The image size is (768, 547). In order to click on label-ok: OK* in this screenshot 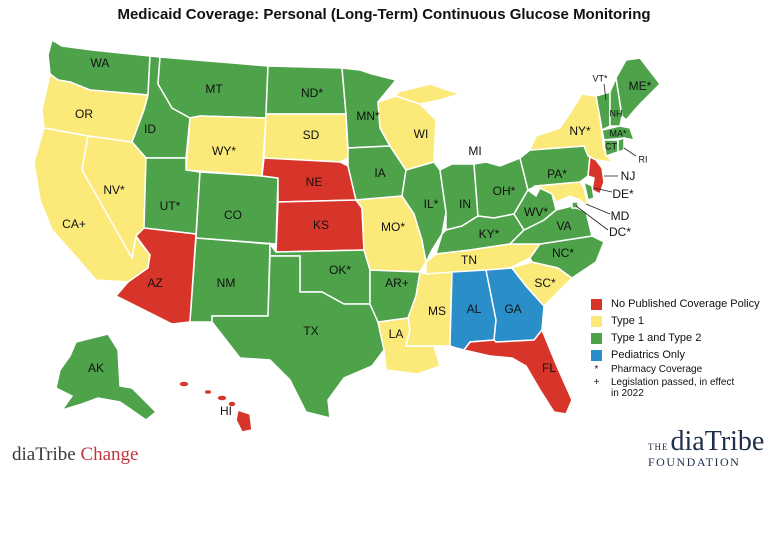, I will do `click(340, 270)`.